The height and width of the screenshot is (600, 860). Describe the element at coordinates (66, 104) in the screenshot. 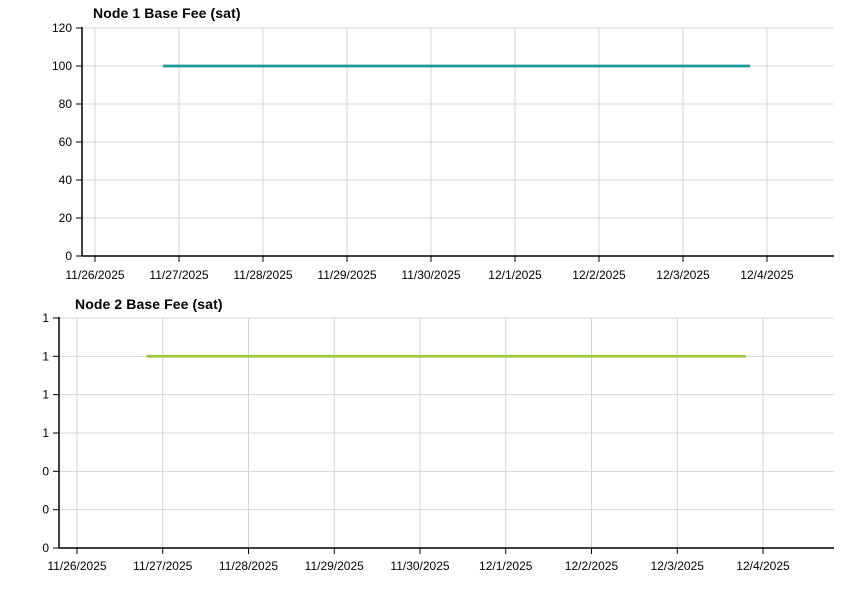

I see `y-tick-label: 80` at that location.